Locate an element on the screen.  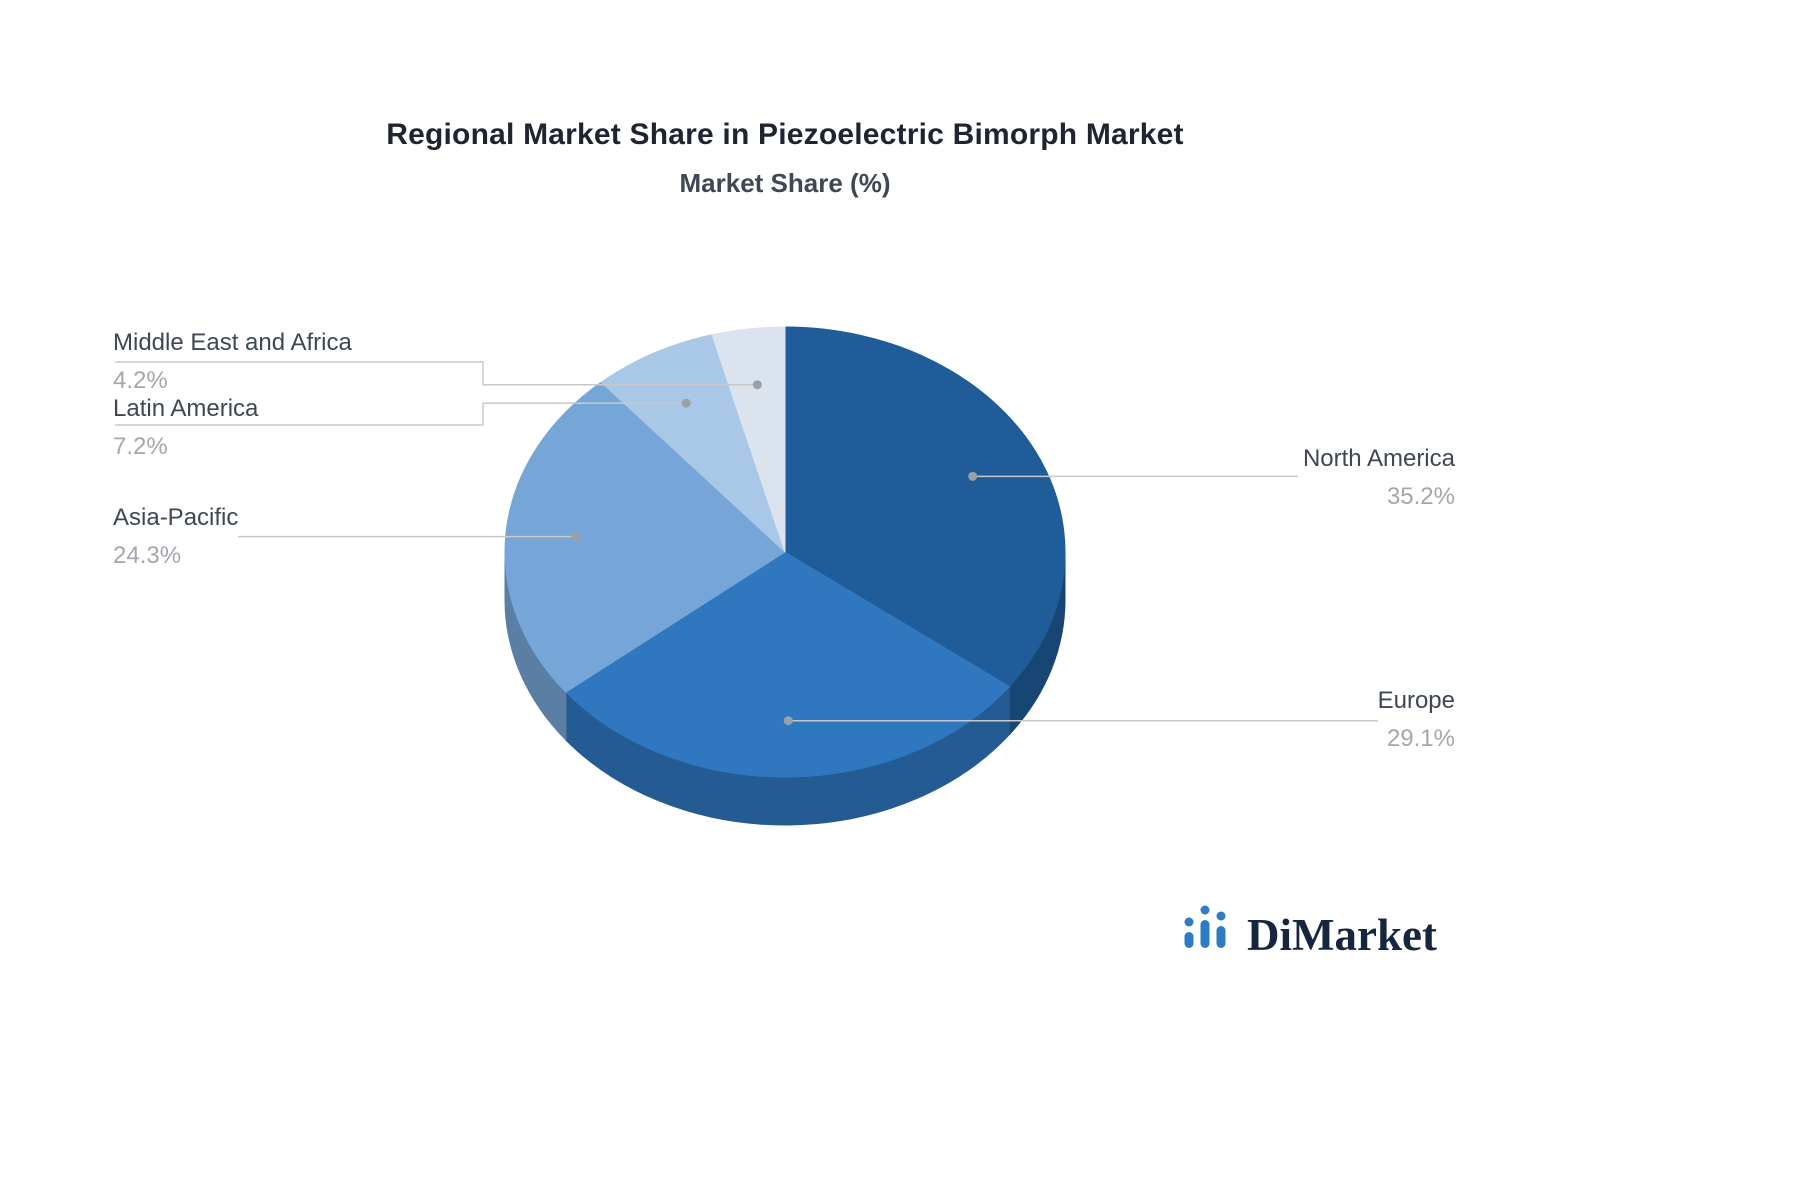
callout-asia-pacific: Asia-Pacific 24.3% is located at coordinates (175, 537).